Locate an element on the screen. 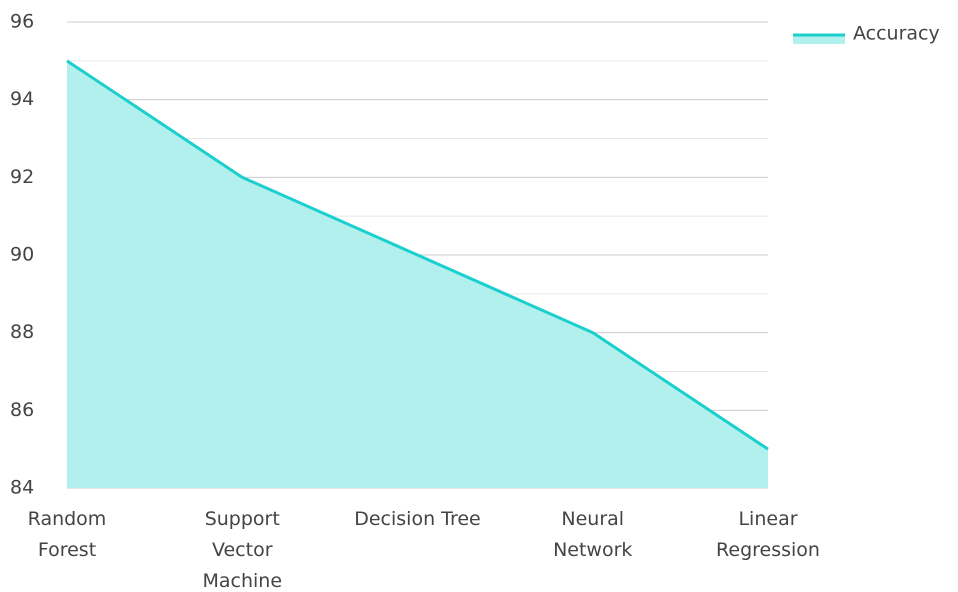  y-tick-label: 86 is located at coordinates (22, 410).